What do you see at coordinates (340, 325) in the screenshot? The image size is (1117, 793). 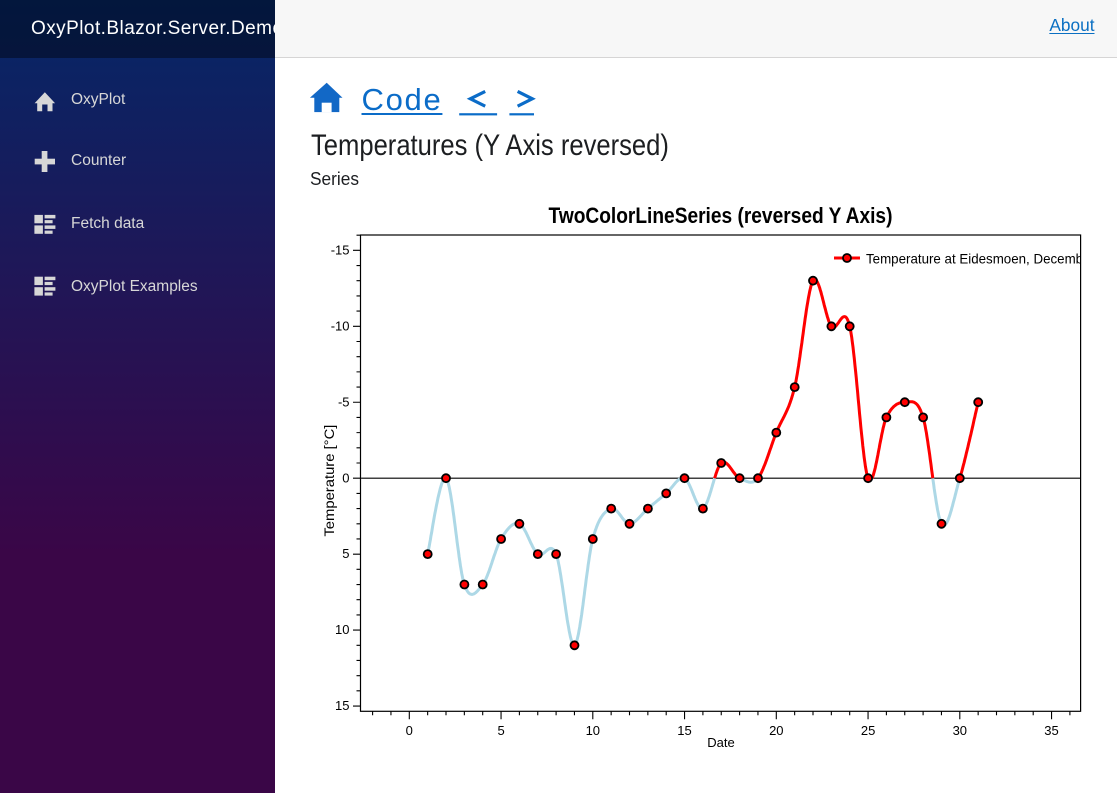 I see `svg-text: -10` at bounding box center [340, 325].